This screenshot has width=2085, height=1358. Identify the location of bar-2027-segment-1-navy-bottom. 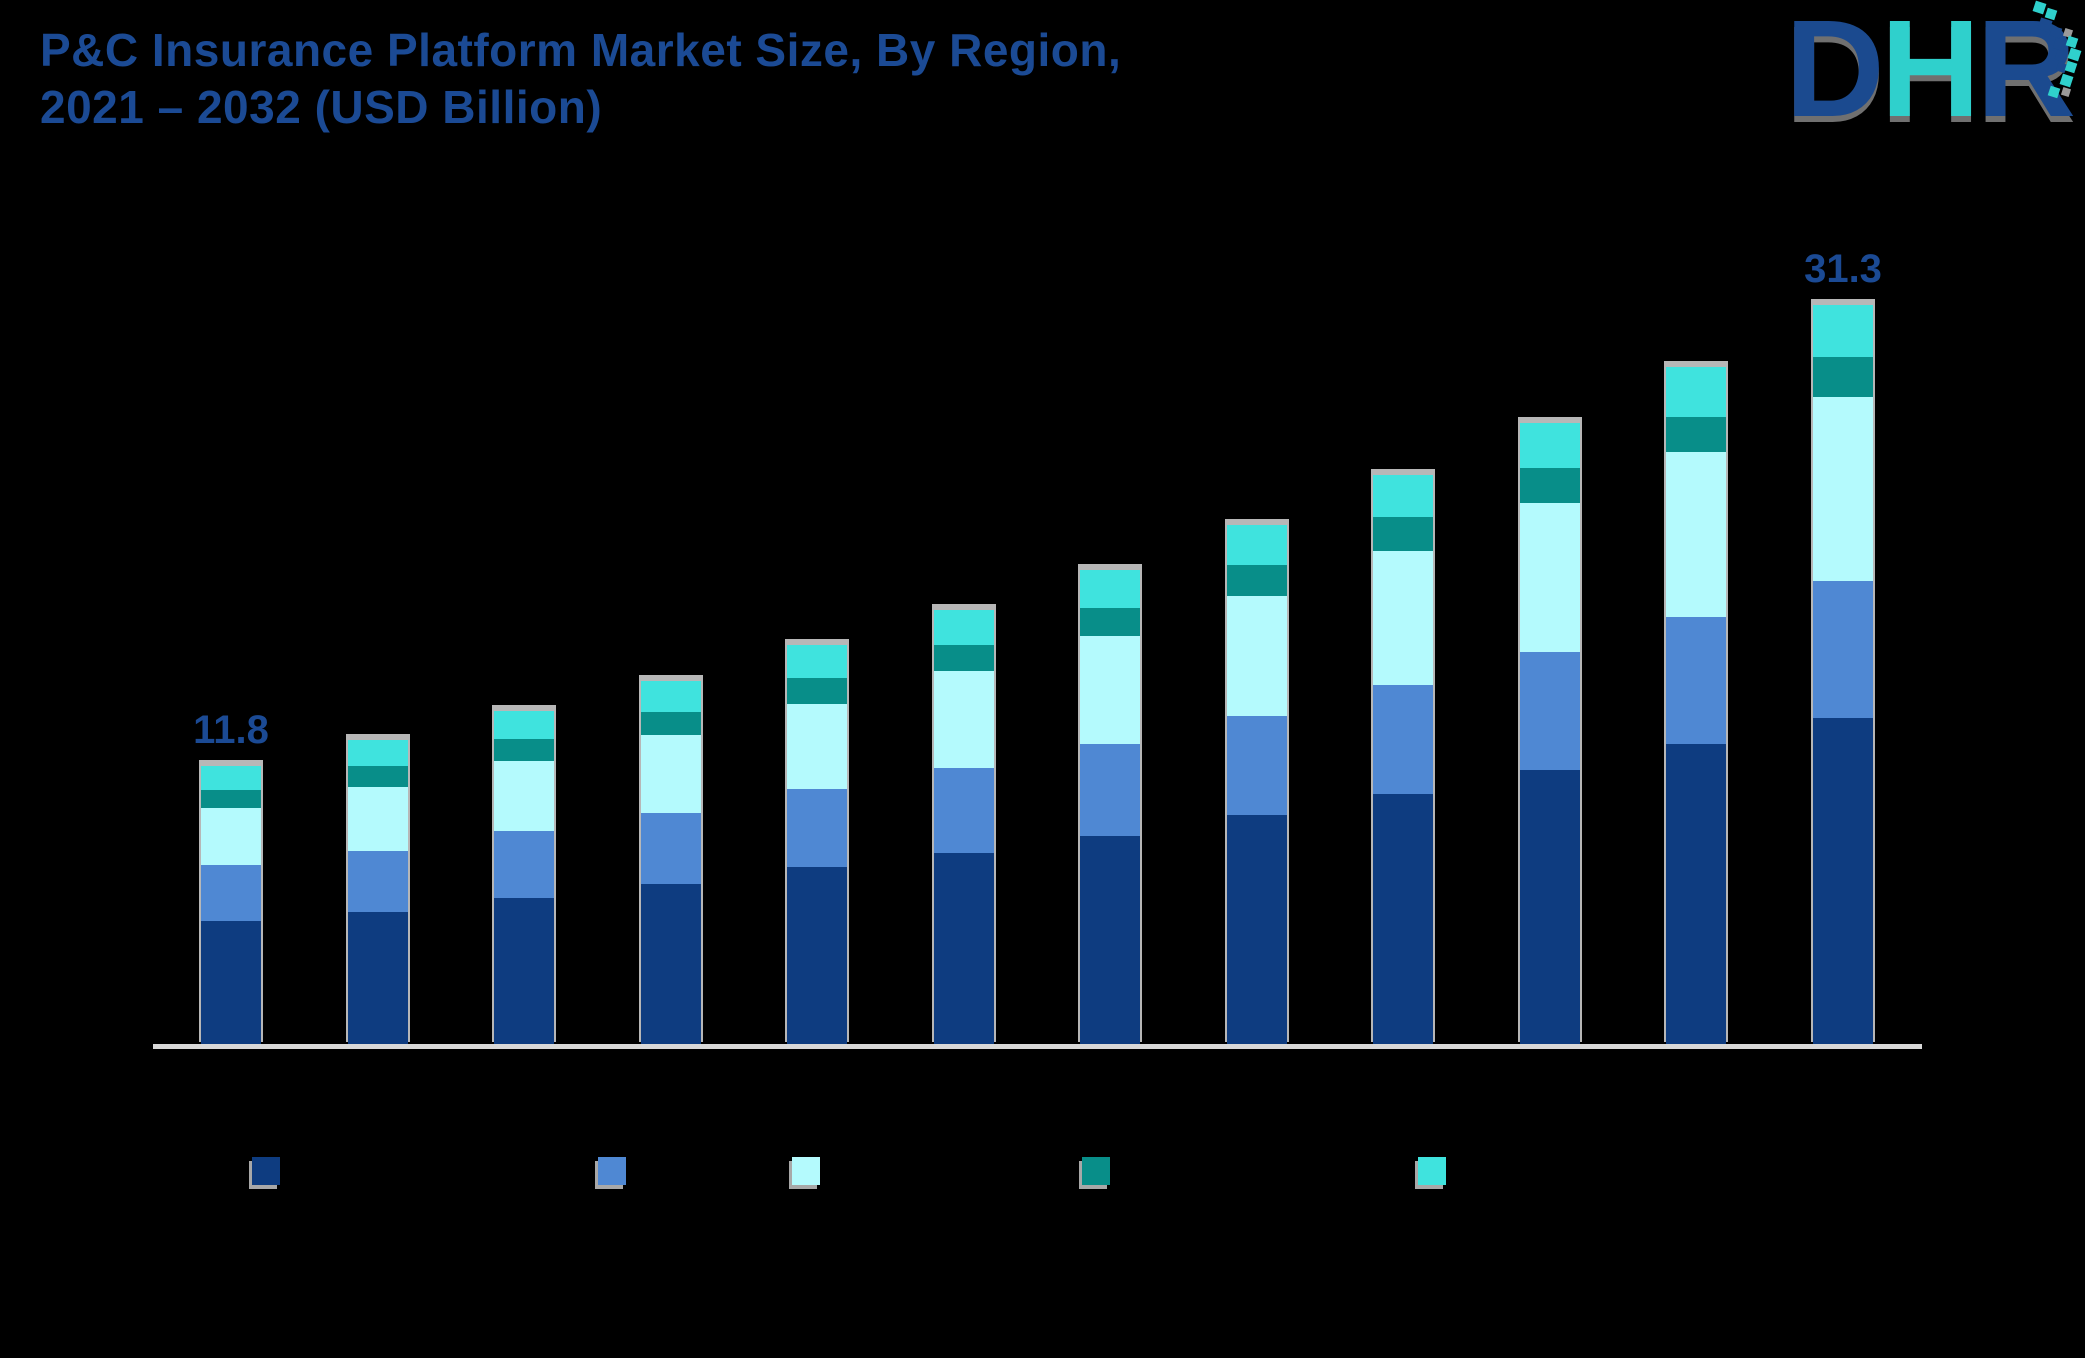
(1110, 940).